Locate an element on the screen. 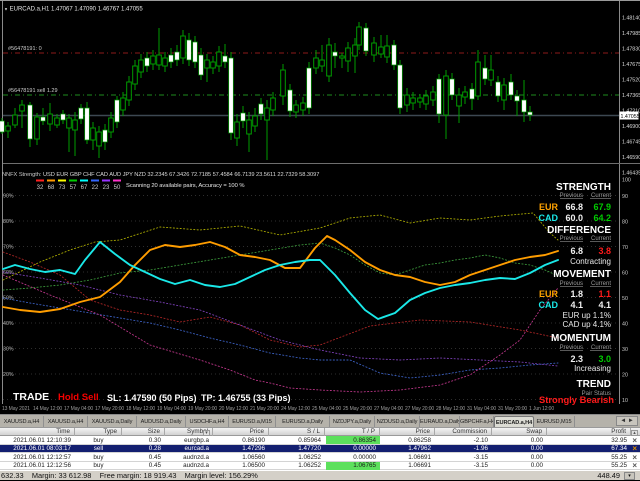  svg-text: TREND is located at coordinates (594, 384).